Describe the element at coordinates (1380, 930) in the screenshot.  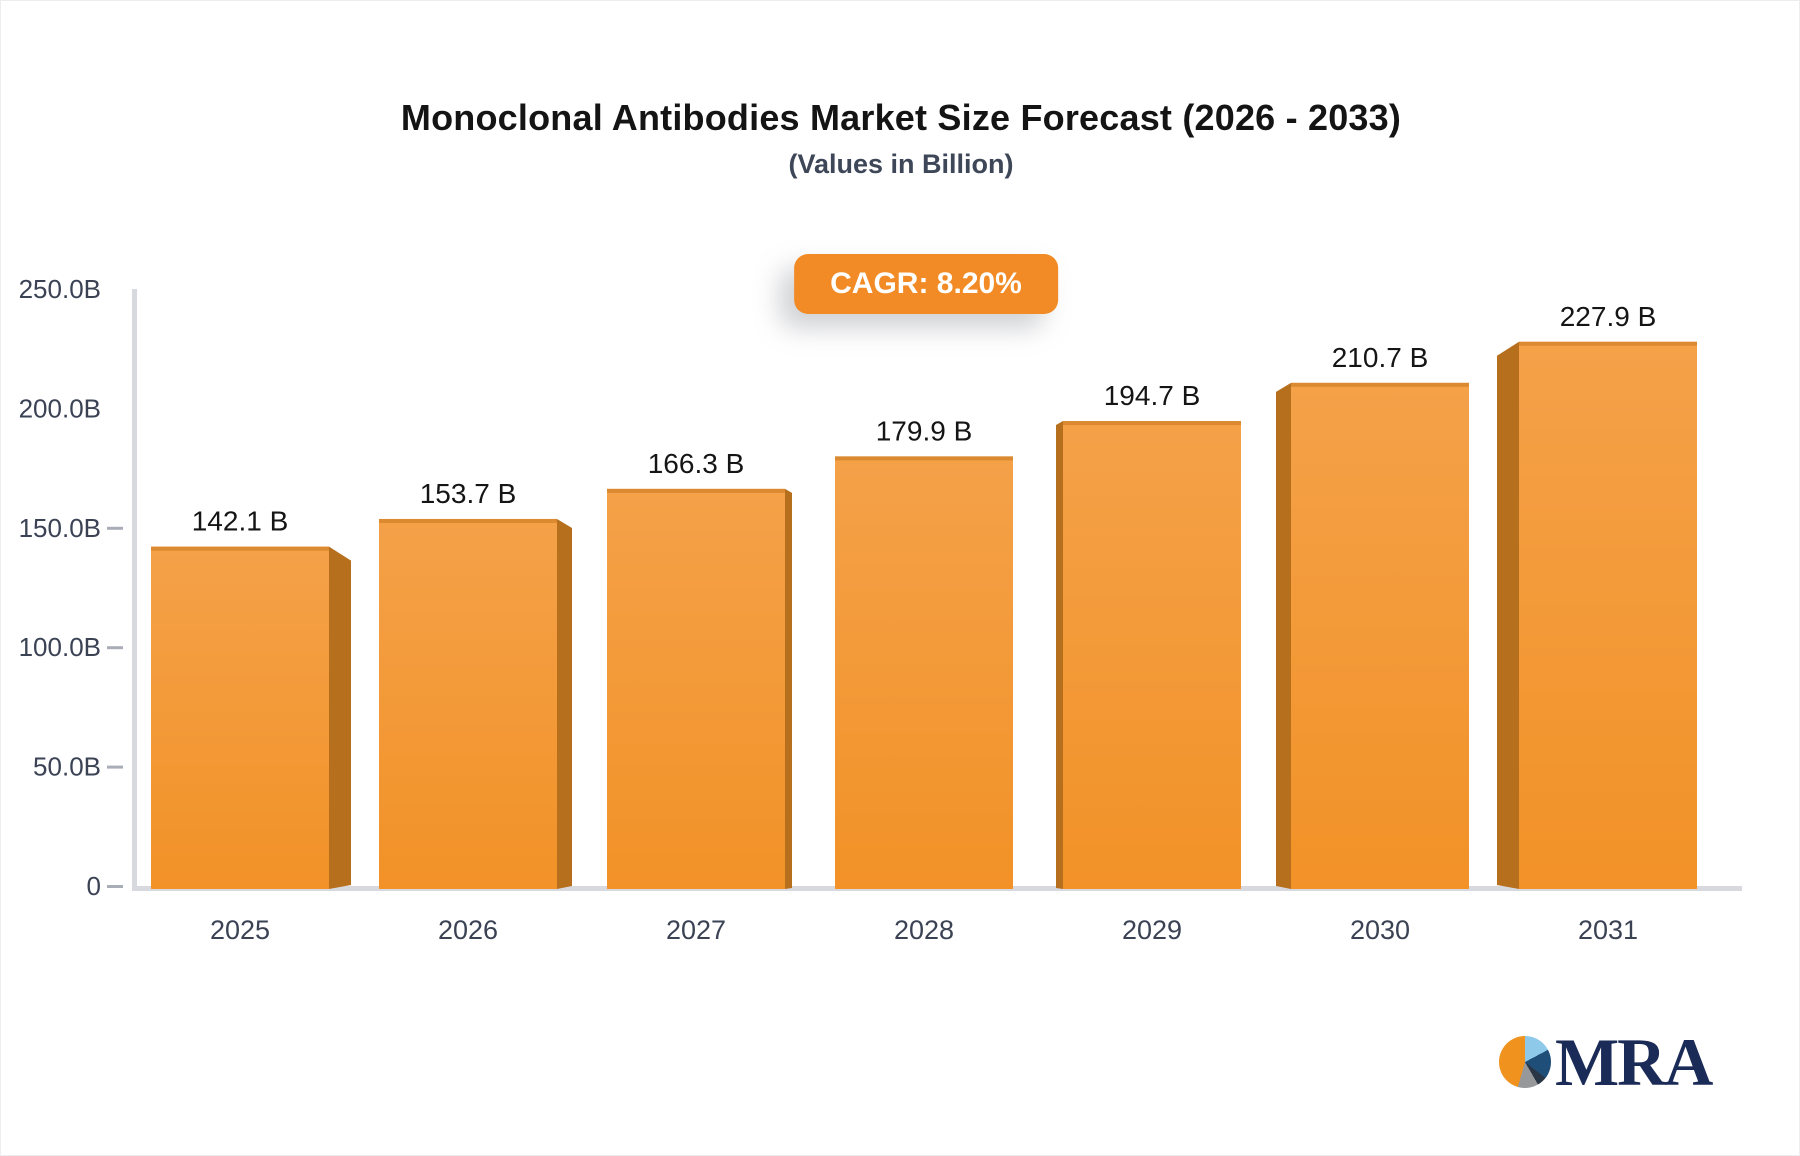
I see `x-axis-label: 2030` at that location.